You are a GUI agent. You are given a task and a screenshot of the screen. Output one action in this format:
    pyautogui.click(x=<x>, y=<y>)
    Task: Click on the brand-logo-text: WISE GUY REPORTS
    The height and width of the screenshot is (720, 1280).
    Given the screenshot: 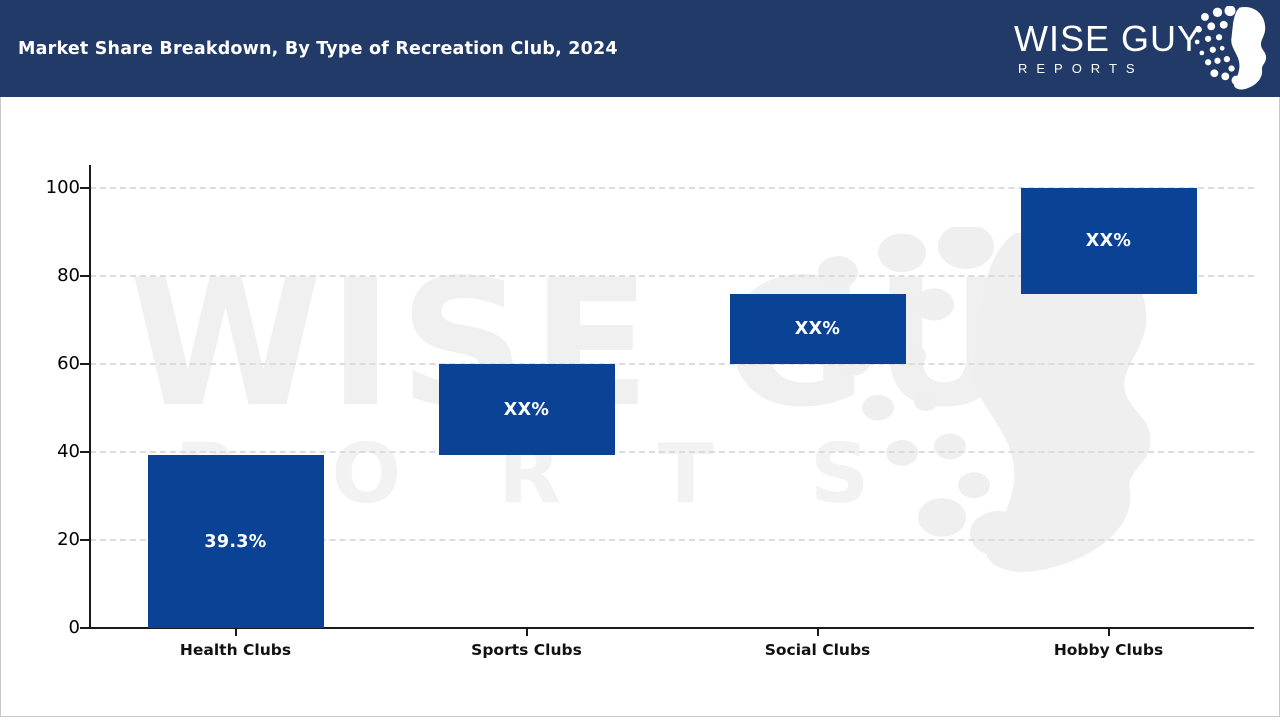 What is the action you would take?
    pyautogui.click(x=1107, y=47)
    